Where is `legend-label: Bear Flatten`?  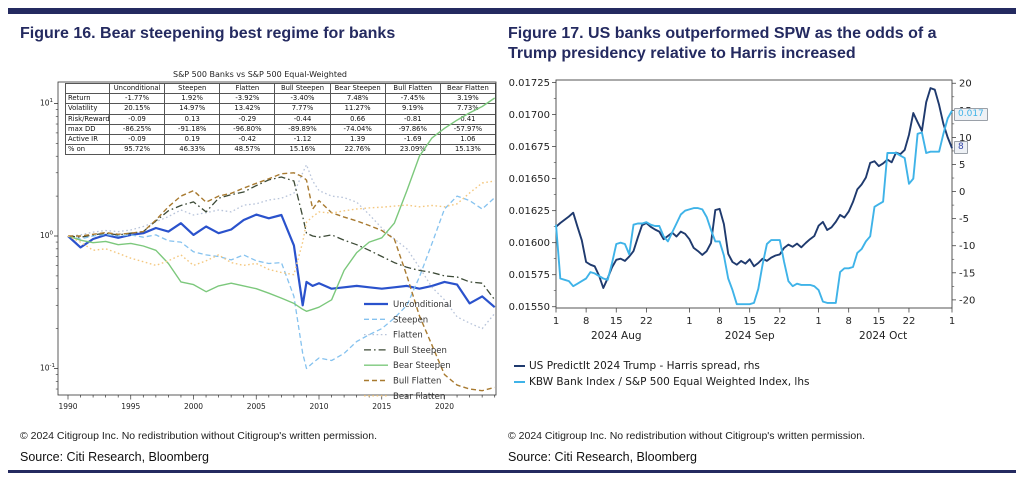
legend-label: Bear Flatten is located at coordinates (419, 397).